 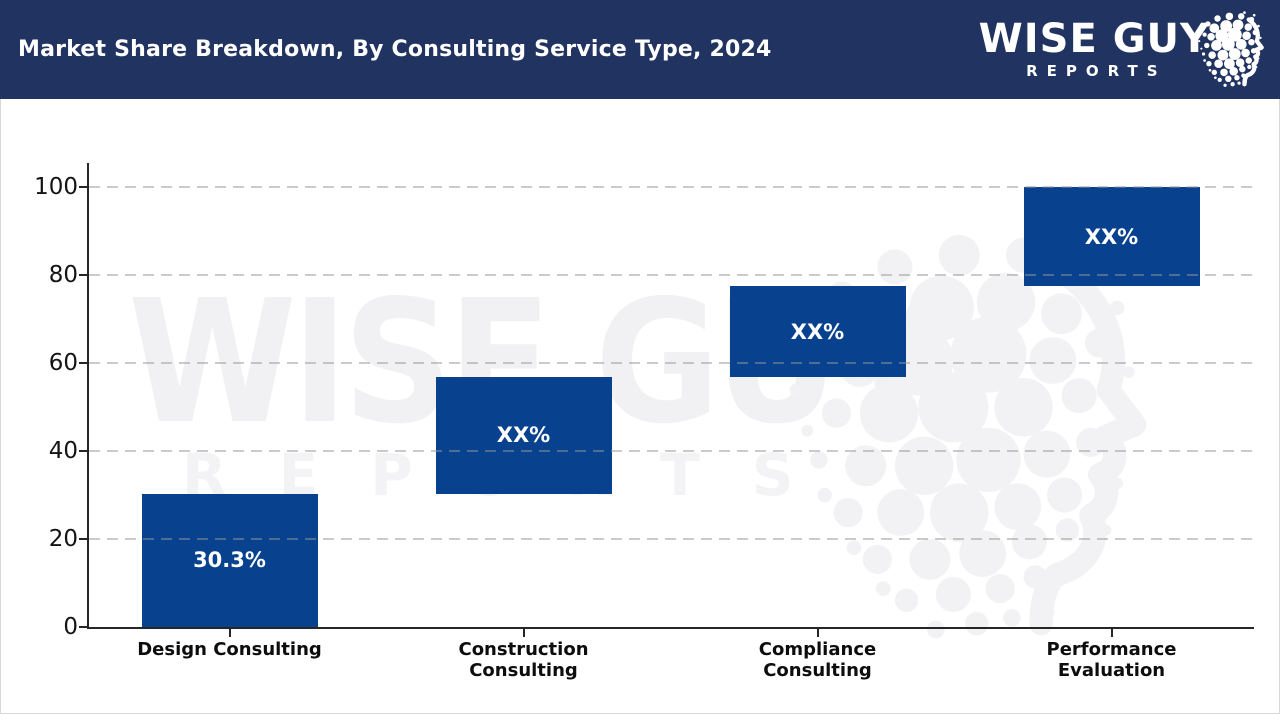 What do you see at coordinates (523, 649) in the screenshot?
I see `x-label-line: Construction` at bounding box center [523, 649].